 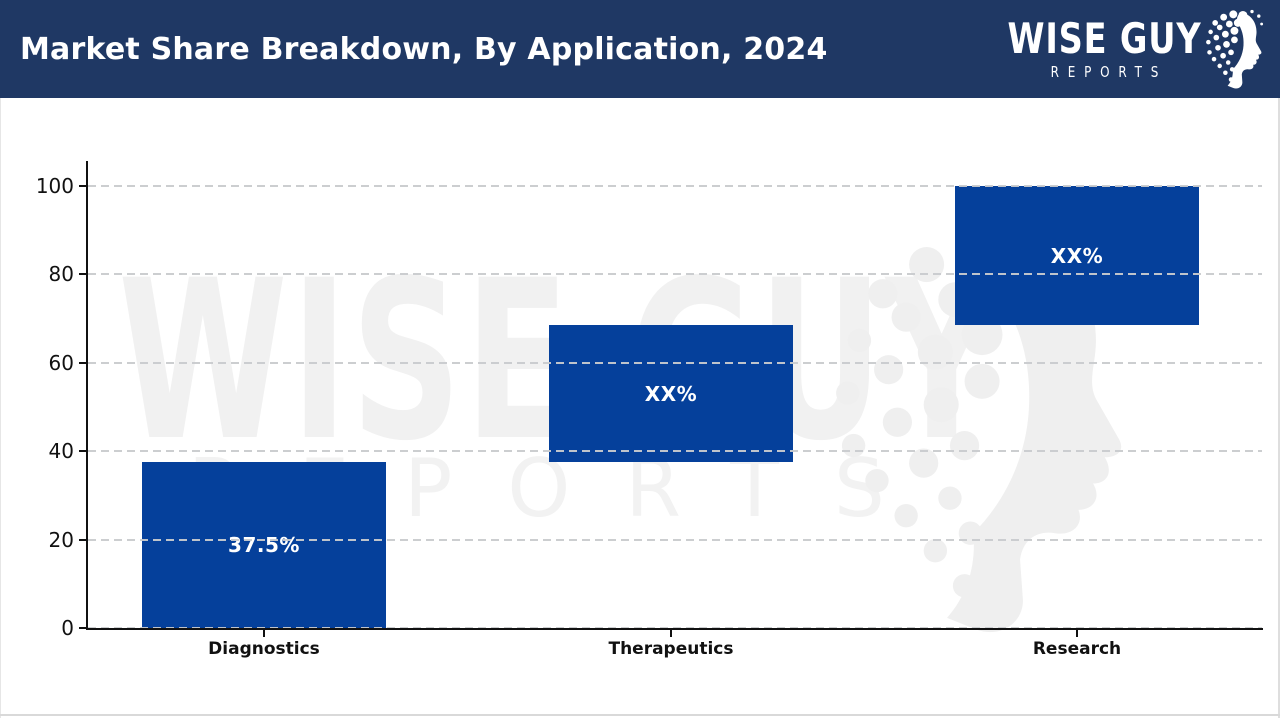 What do you see at coordinates (0, 408) in the screenshot?
I see `left-edge-line` at bounding box center [0, 408].